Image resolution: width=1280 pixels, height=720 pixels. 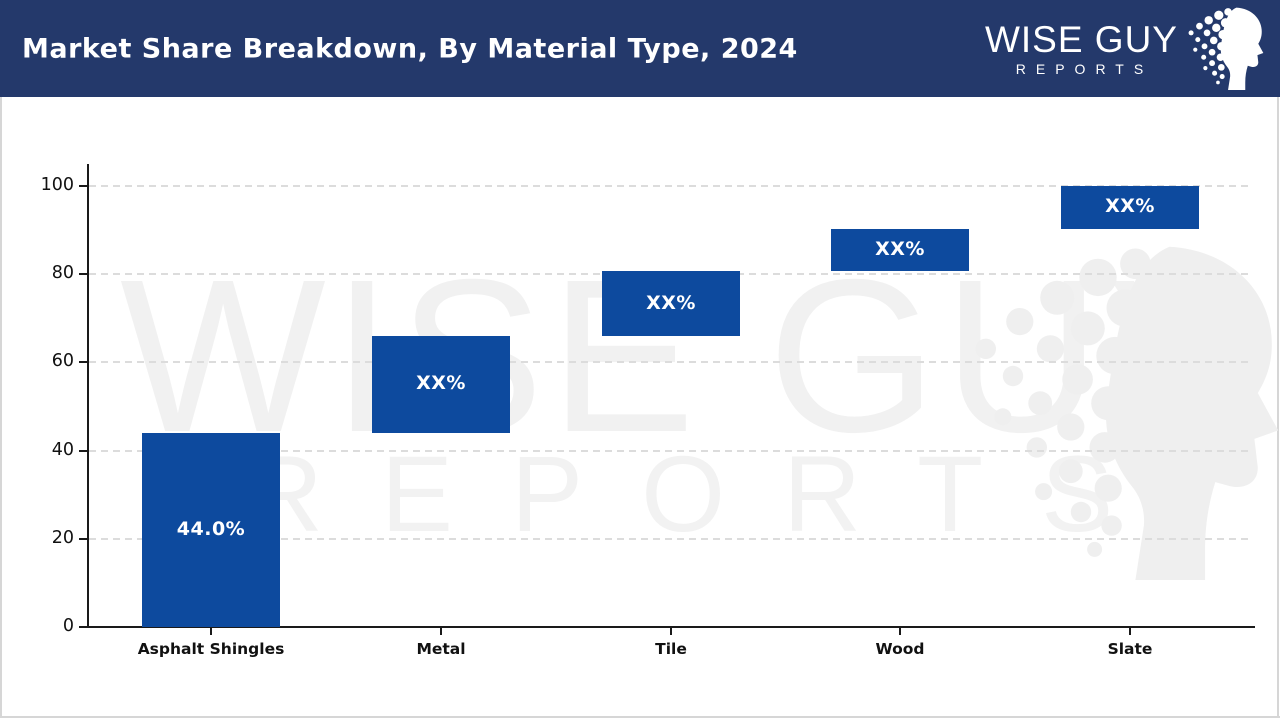 I want to click on x-tick-label: Asphalt Shingles, so click(x=211, y=649).